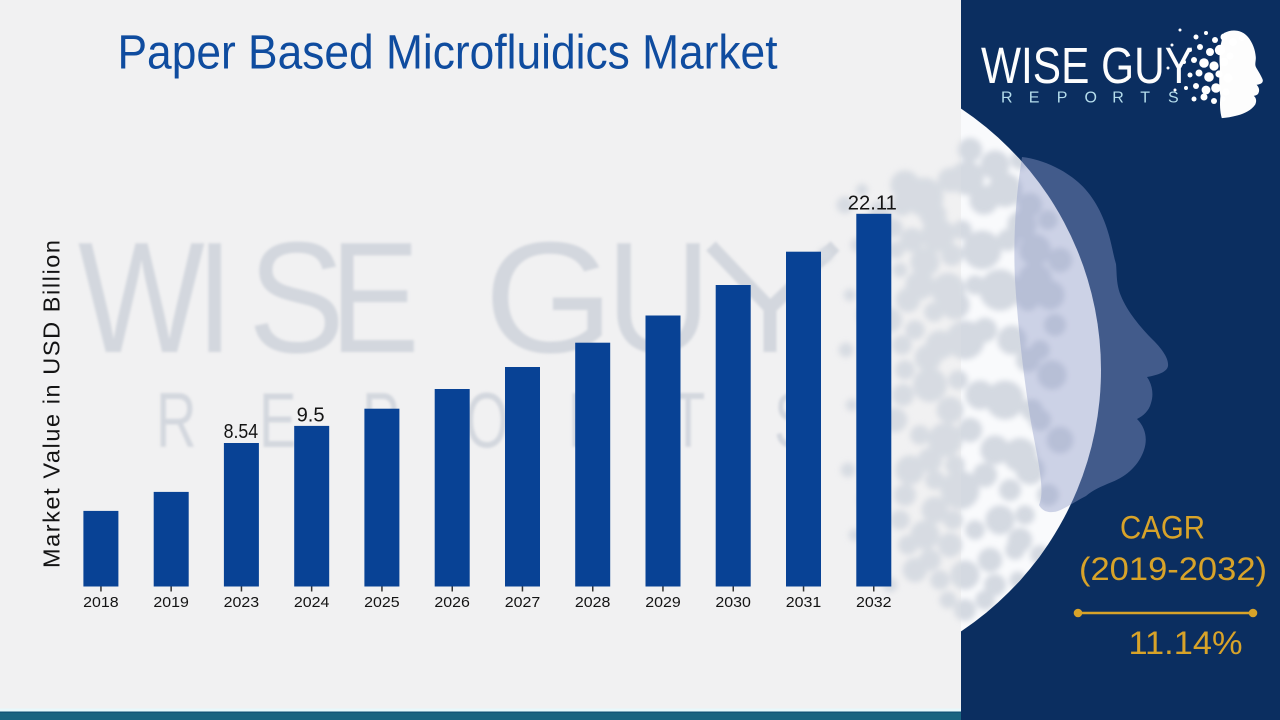  What do you see at coordinates (1186, 643) in the screenshot?
I see `svg-text: 11.14%` at bounding box center [1186, 643].